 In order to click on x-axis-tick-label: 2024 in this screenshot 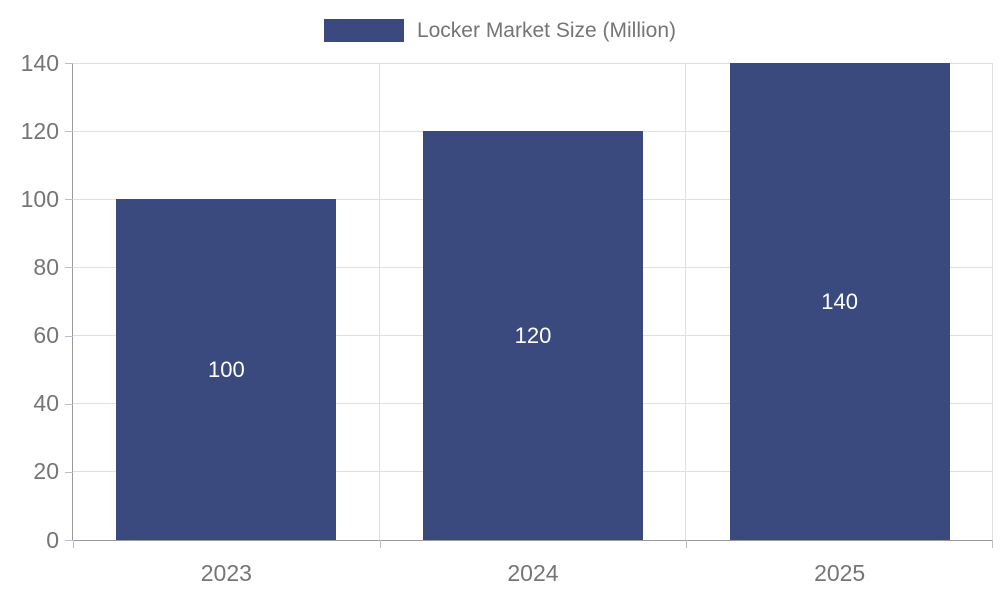, I will do `click(533, 573)`.